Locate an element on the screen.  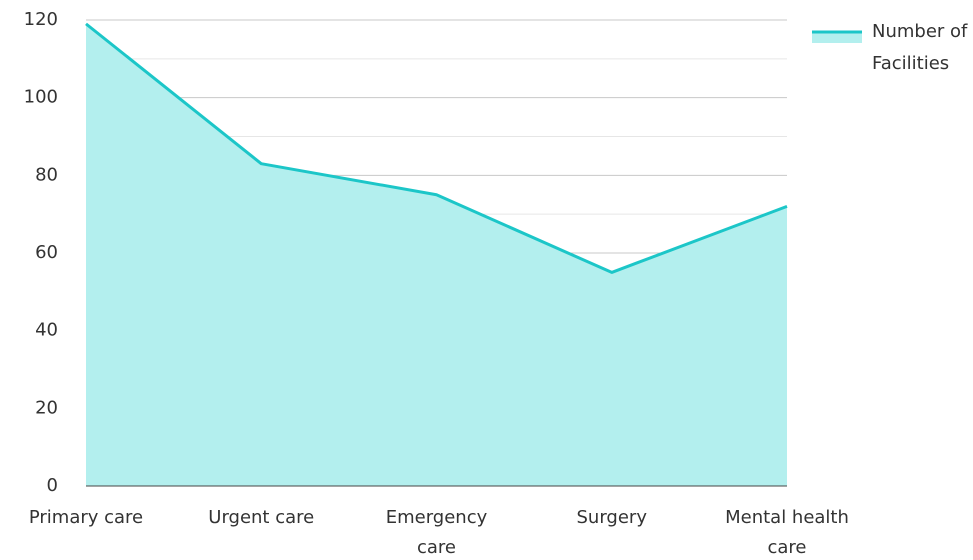
y-tick-label: 20 is located at coordinates (46, 407).